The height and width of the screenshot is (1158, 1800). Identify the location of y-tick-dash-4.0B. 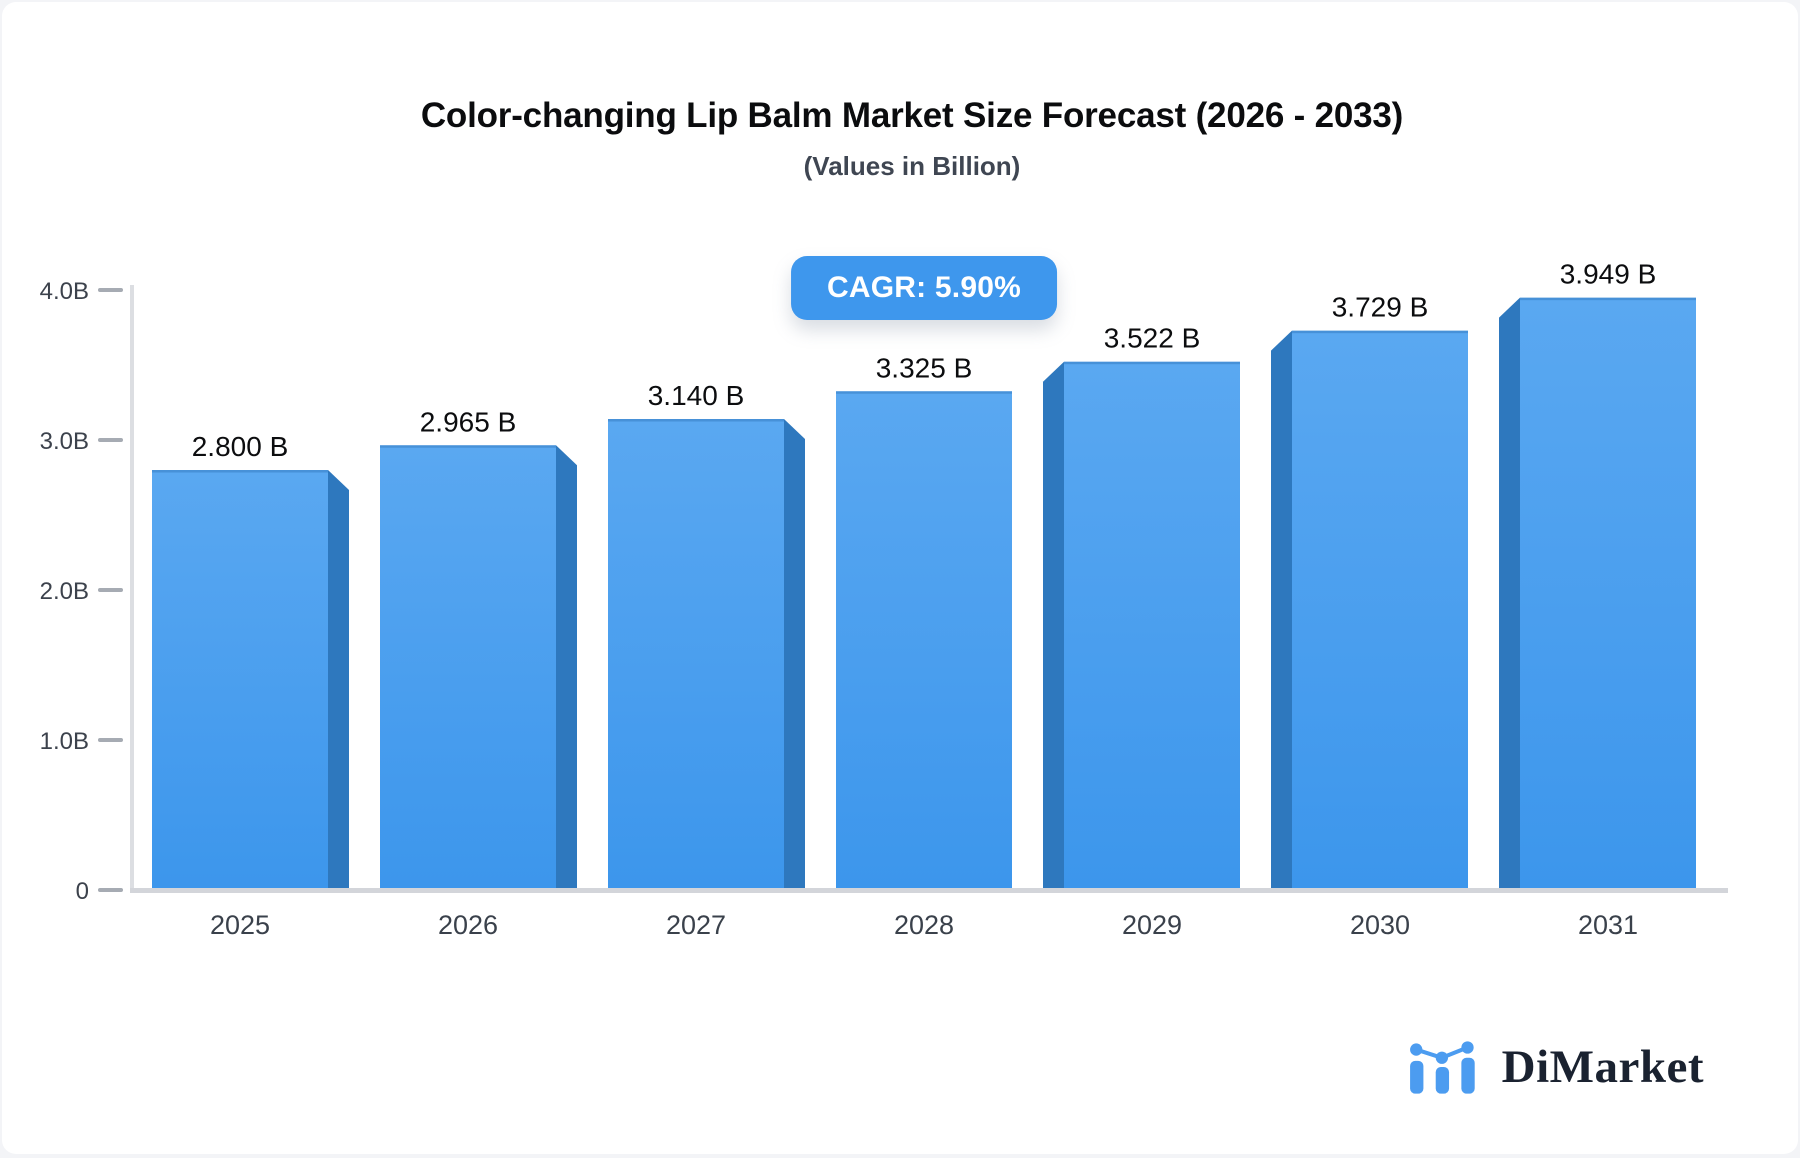
(110, 290).